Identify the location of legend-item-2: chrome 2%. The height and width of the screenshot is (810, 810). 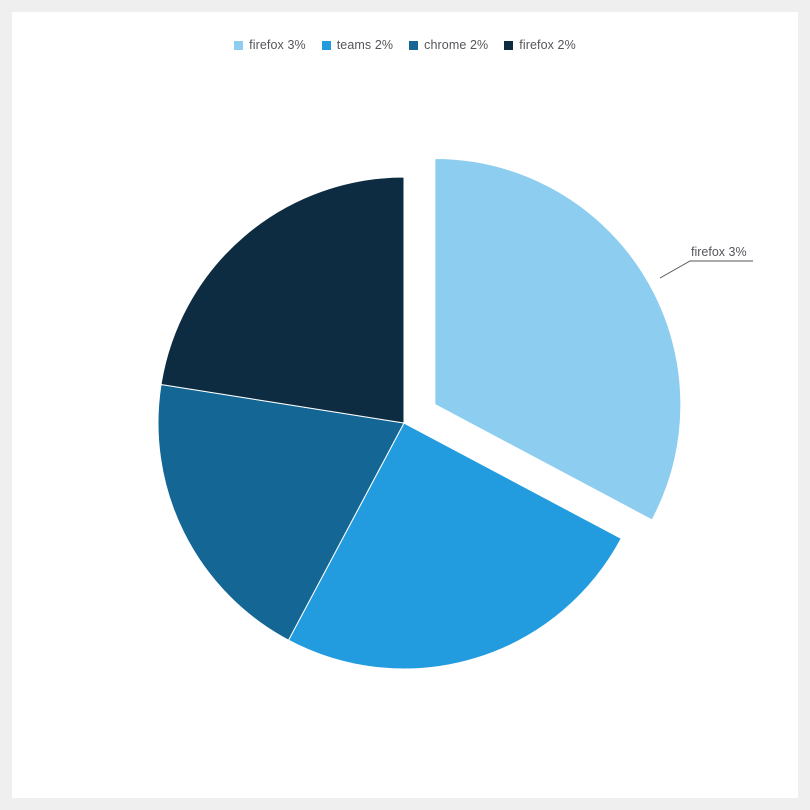
(448, 45).